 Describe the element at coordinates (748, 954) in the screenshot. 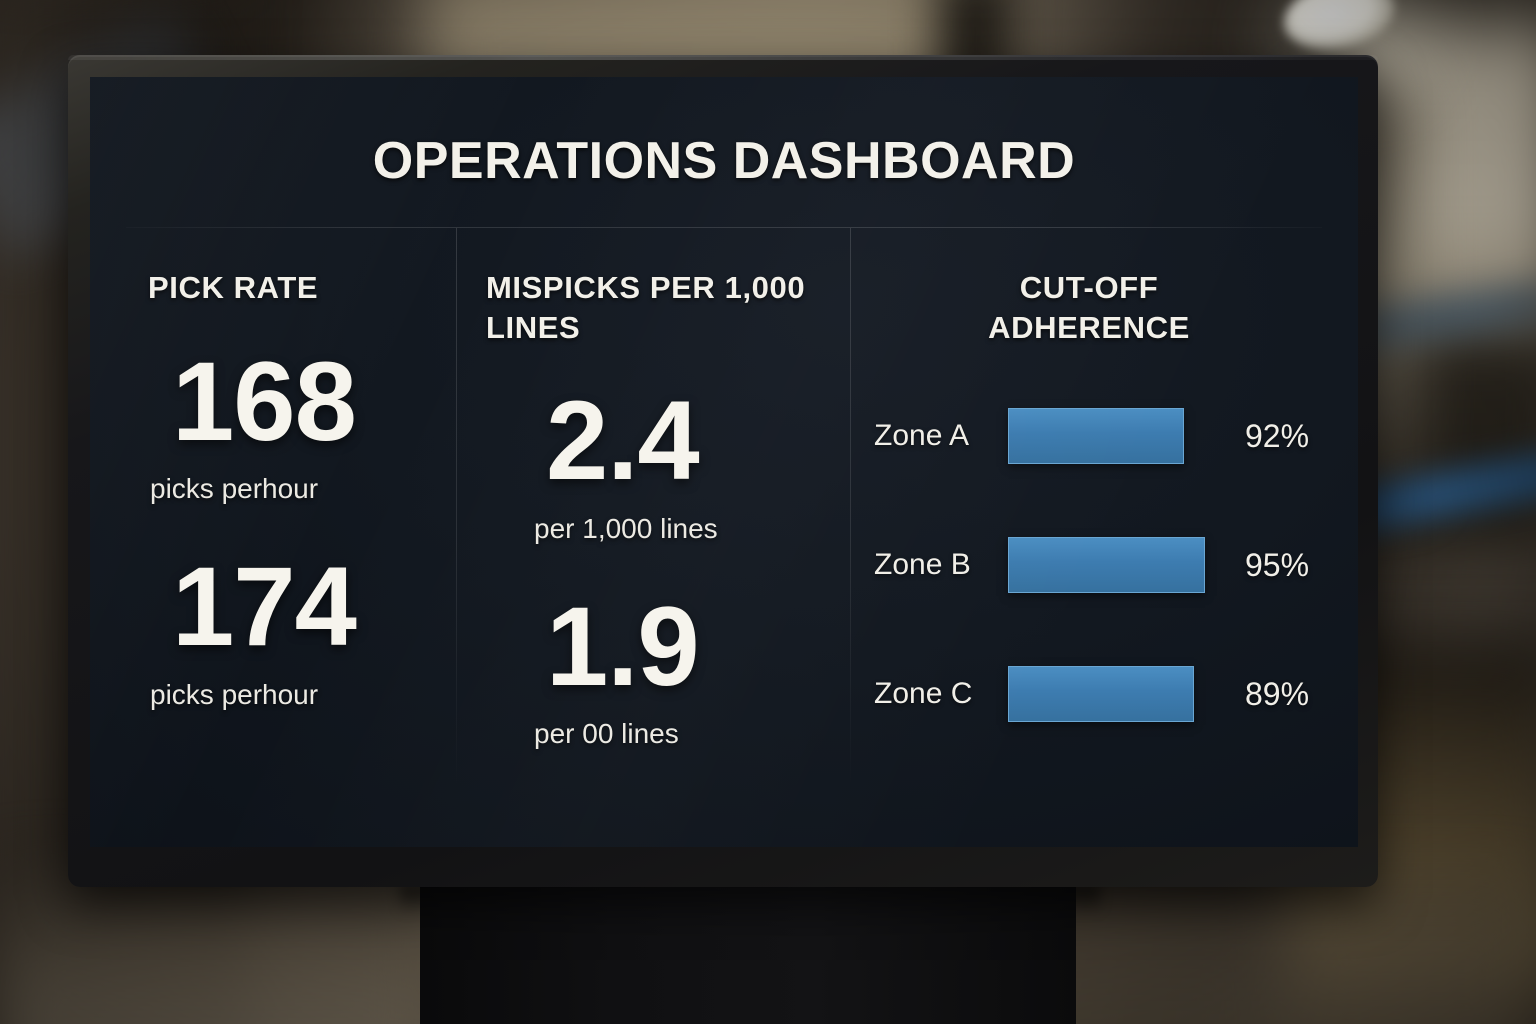

I see `monitor-stand` at that location.